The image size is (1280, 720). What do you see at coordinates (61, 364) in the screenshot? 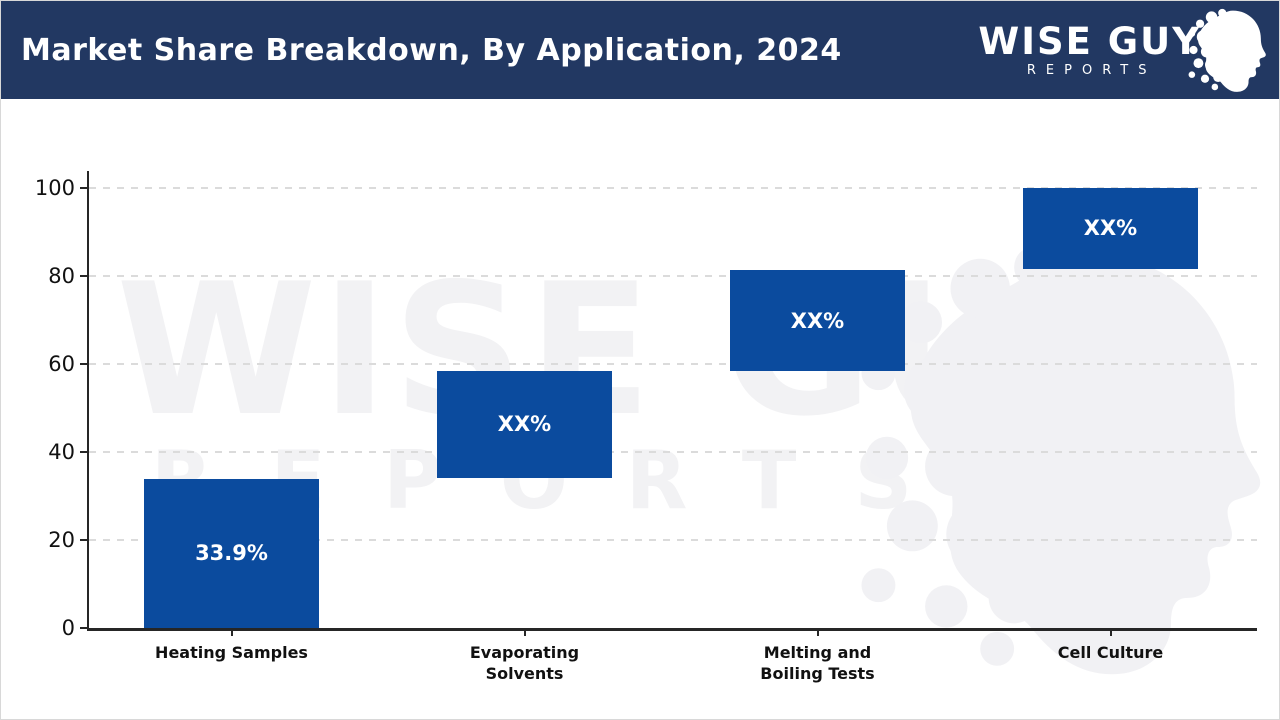
I see `y-tick-label: 60` at bounding box center [61, 364].